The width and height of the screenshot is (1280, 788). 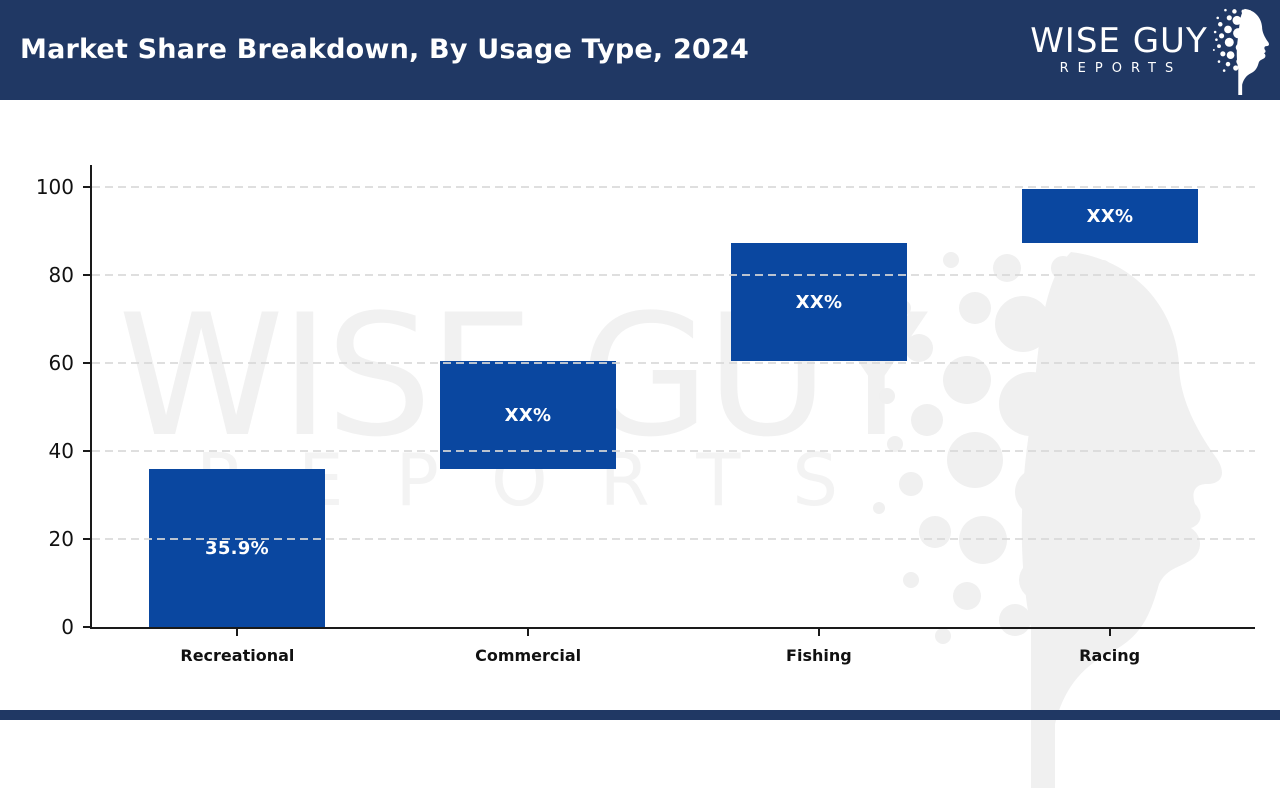 I want to click on x-tick-mark-recreational, so click(x=237, y=632).